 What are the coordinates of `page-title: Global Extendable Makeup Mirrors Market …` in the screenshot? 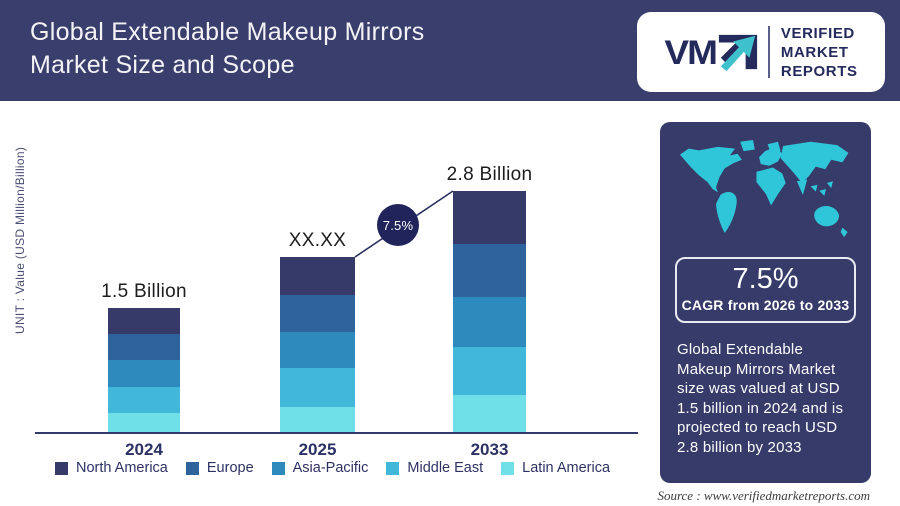 It's located at (227, 49).